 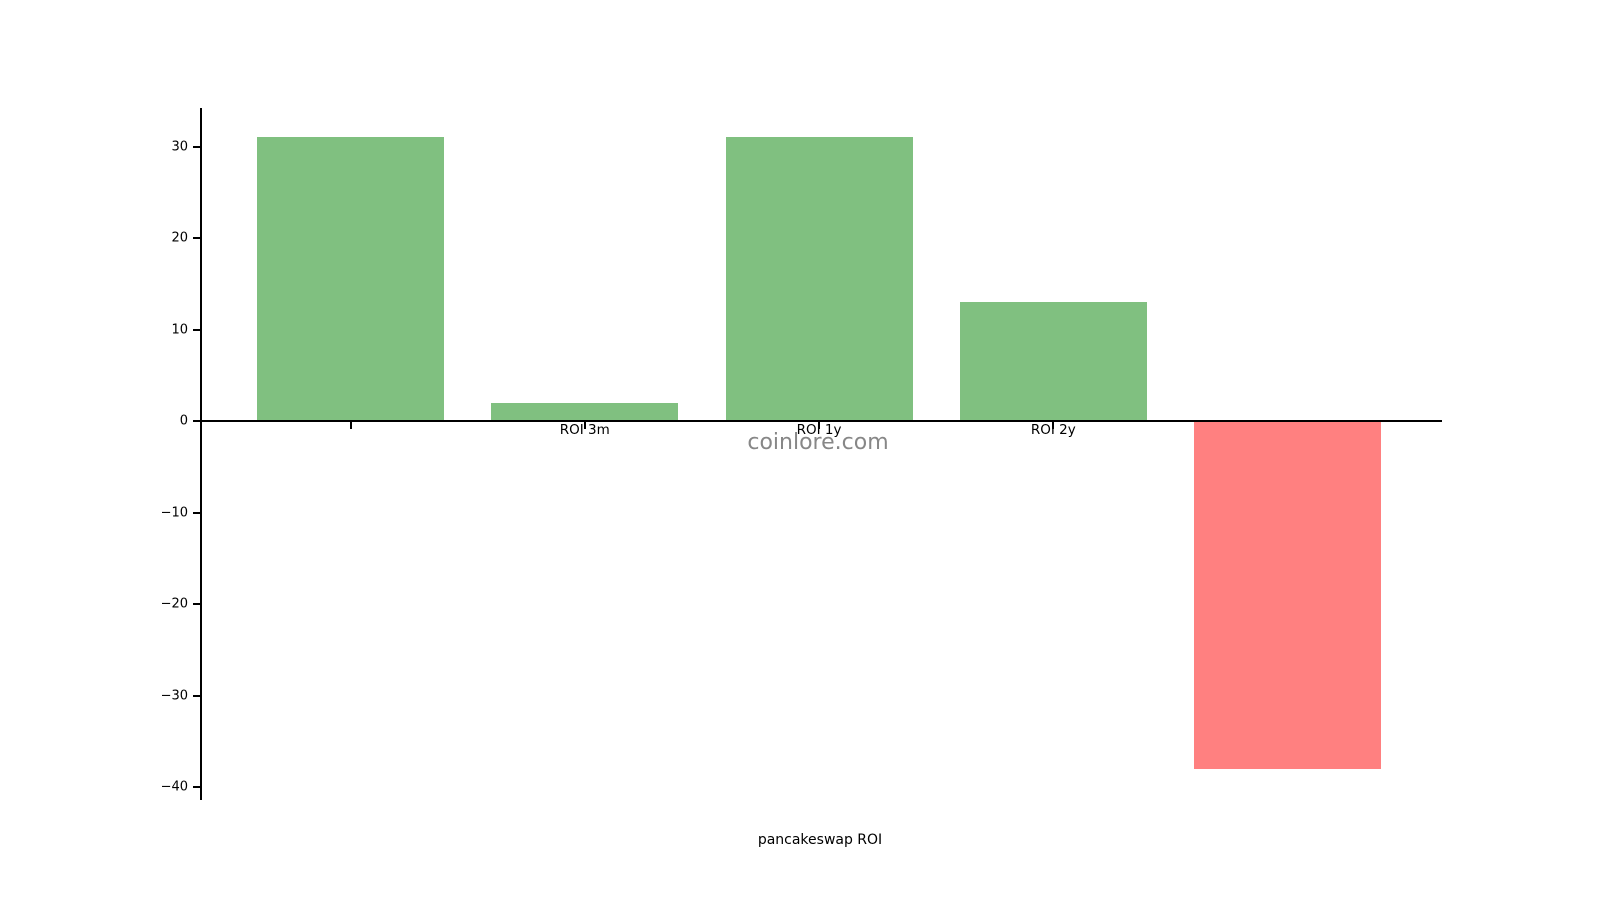 What do you see at coordinates (201, 454) in the screenshot?
I see `y-axis-spine` at bounding box center [201, 454].